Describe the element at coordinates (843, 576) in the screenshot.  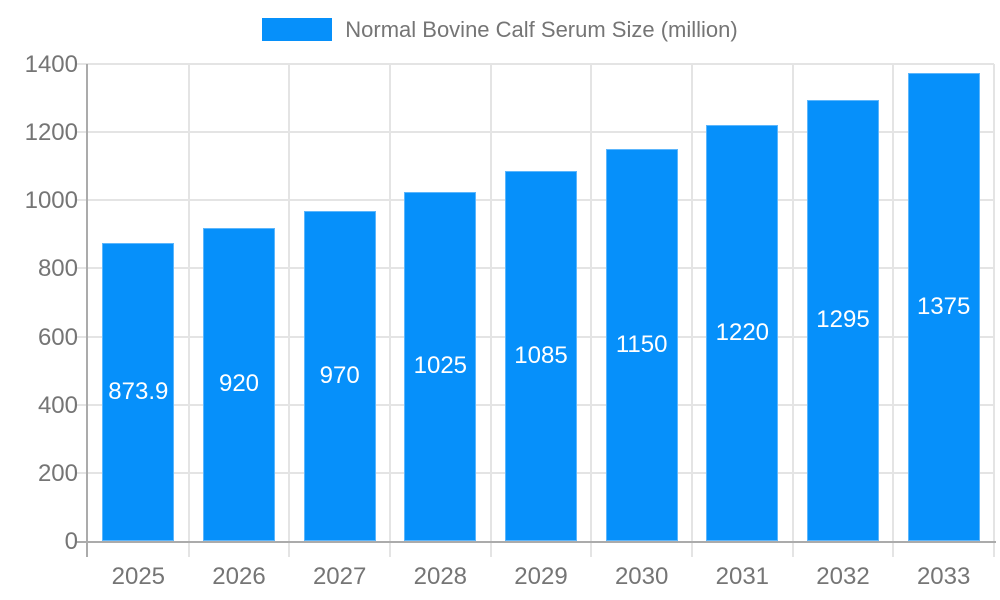
I see `x-tick-label: 2032` at that location.